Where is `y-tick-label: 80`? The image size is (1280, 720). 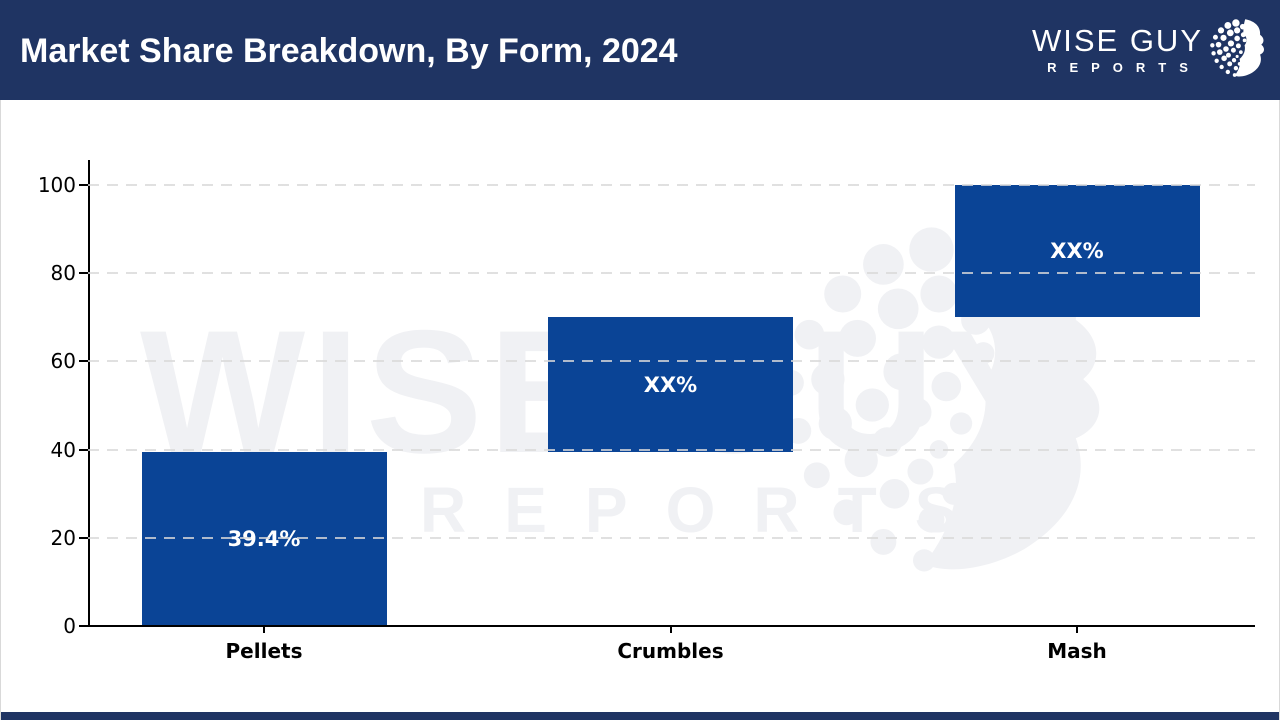 y-tick-label: 80 is located at coordinates (63, 273).